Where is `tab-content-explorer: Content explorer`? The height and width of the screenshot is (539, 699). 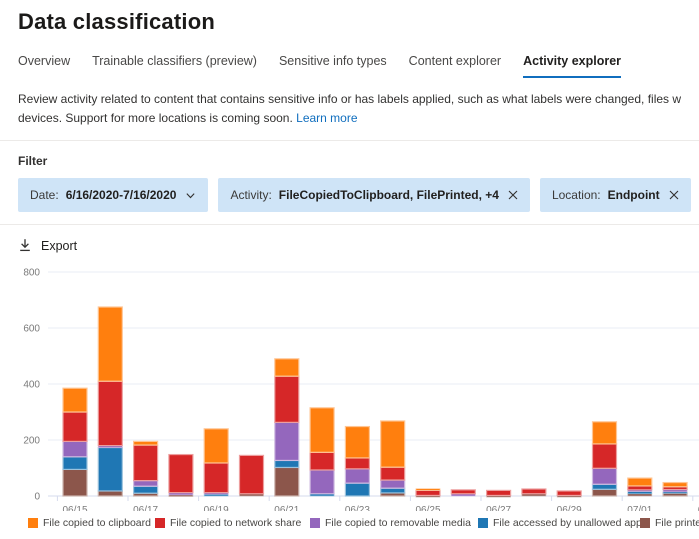 tab-content-explorer: Content explorer is located at coordinates (455, 61).